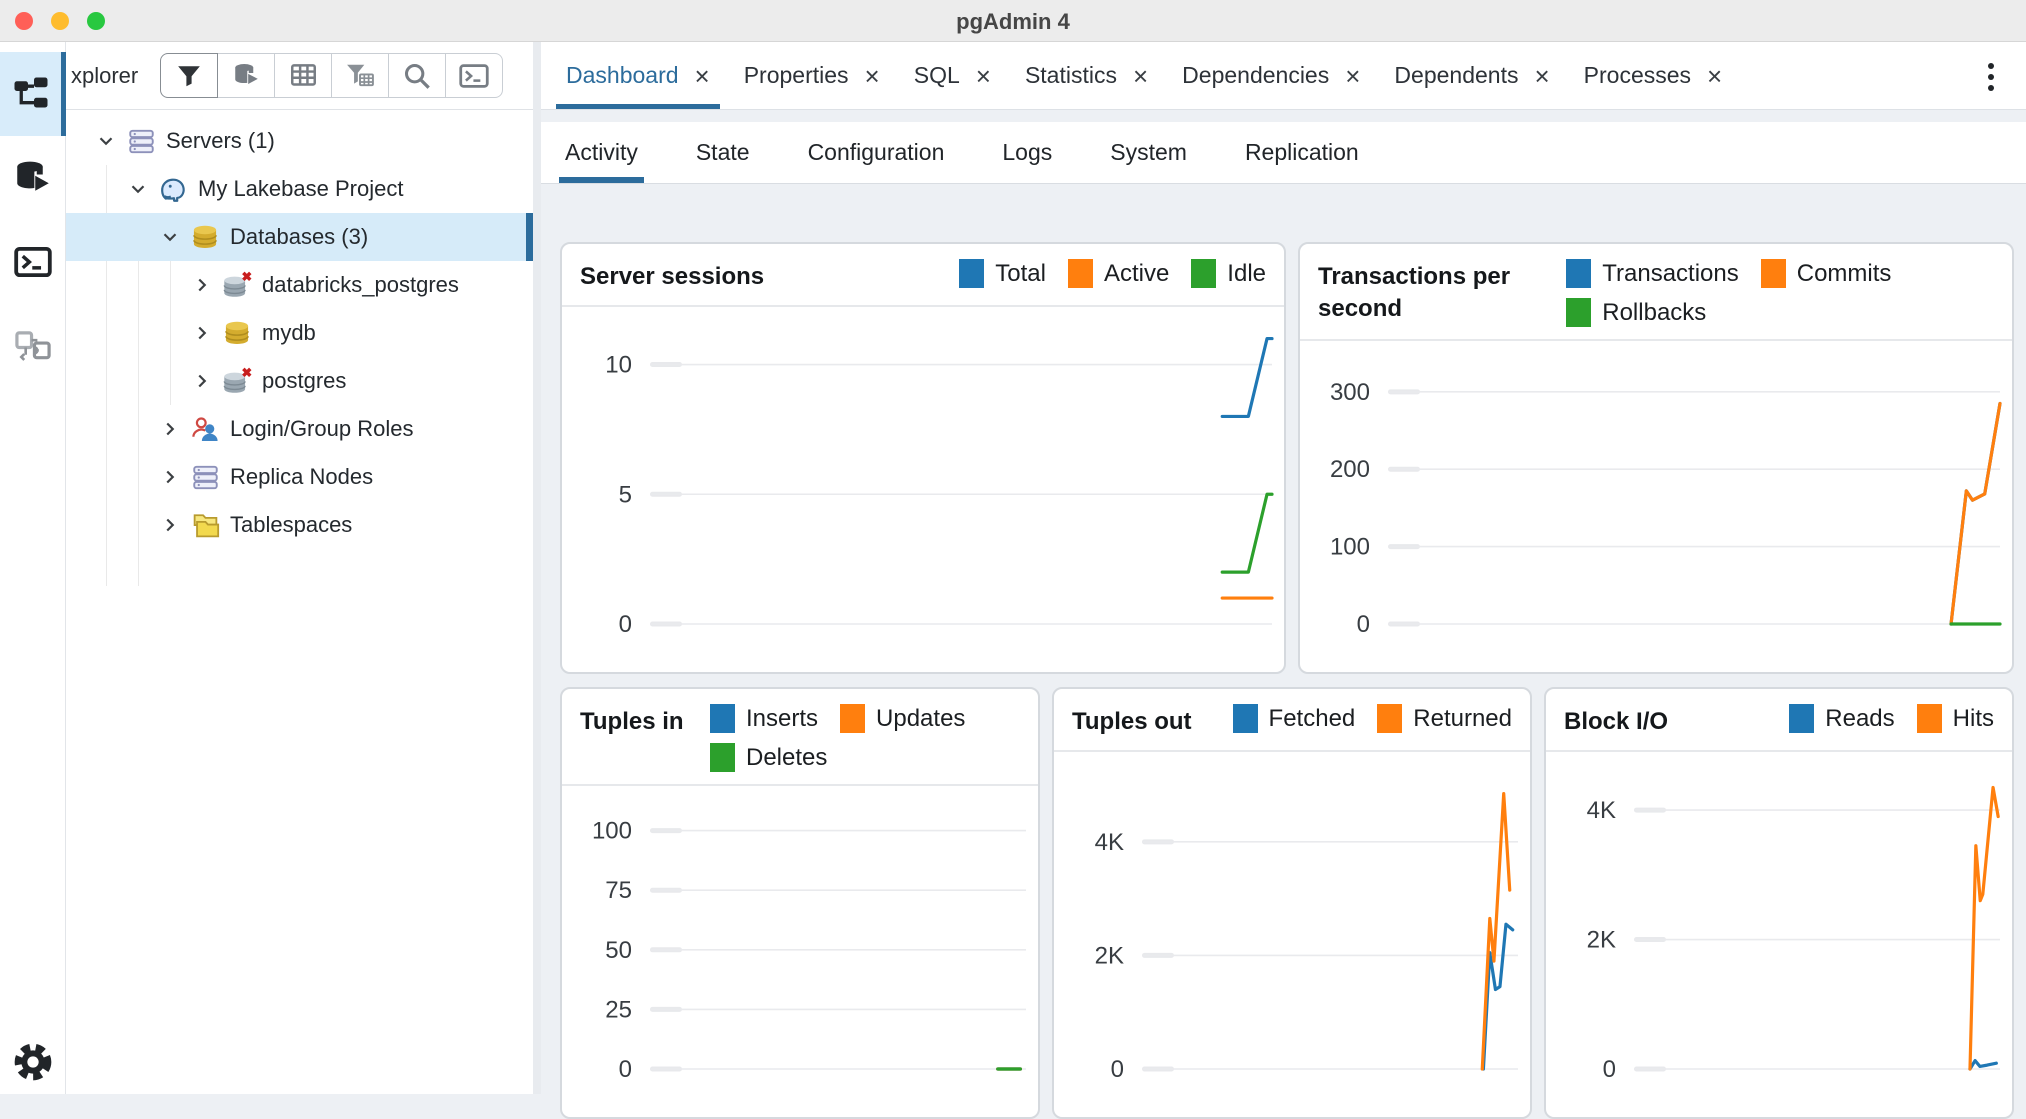 This screenshot has width=2026, height=1119. I want to click on tab-label: Statistics, so click(1070, 75).